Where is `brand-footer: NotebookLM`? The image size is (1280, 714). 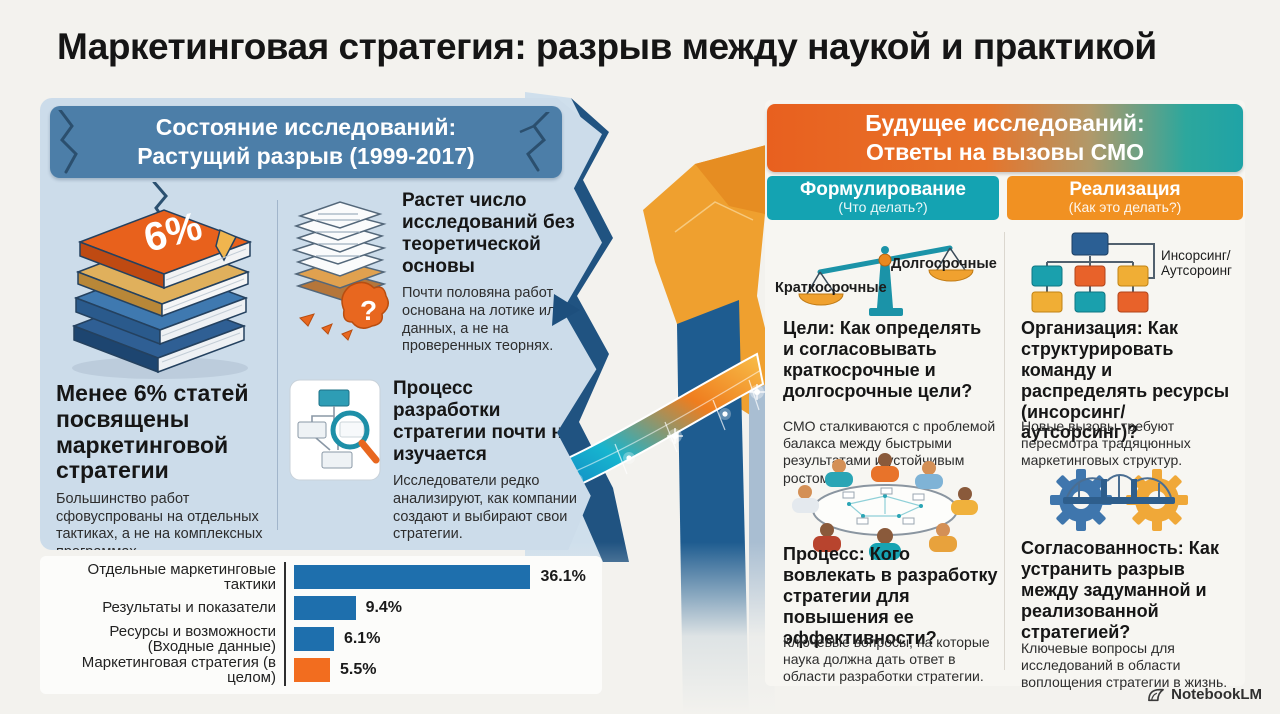 brand-footer: NotebookLM is located at coordinates (1204, 694).